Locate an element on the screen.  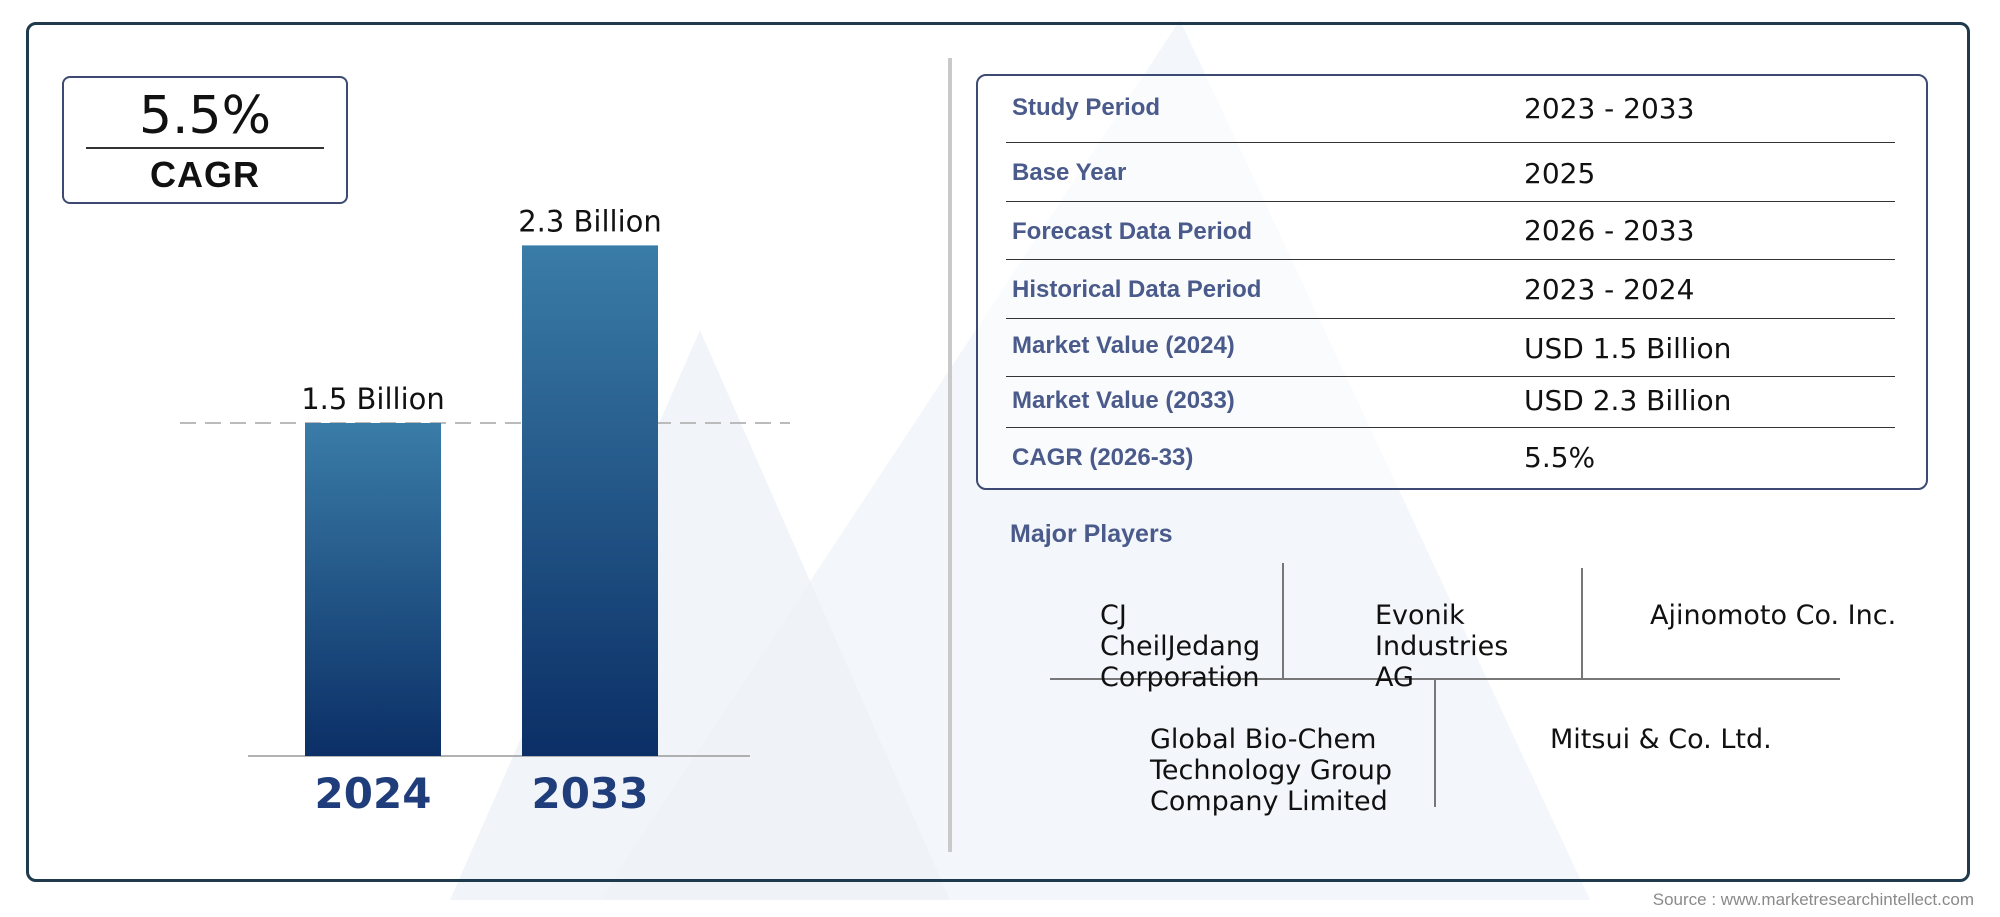
info-row-base-year: Base Year 2025 is located at coordinates (1450, 172).